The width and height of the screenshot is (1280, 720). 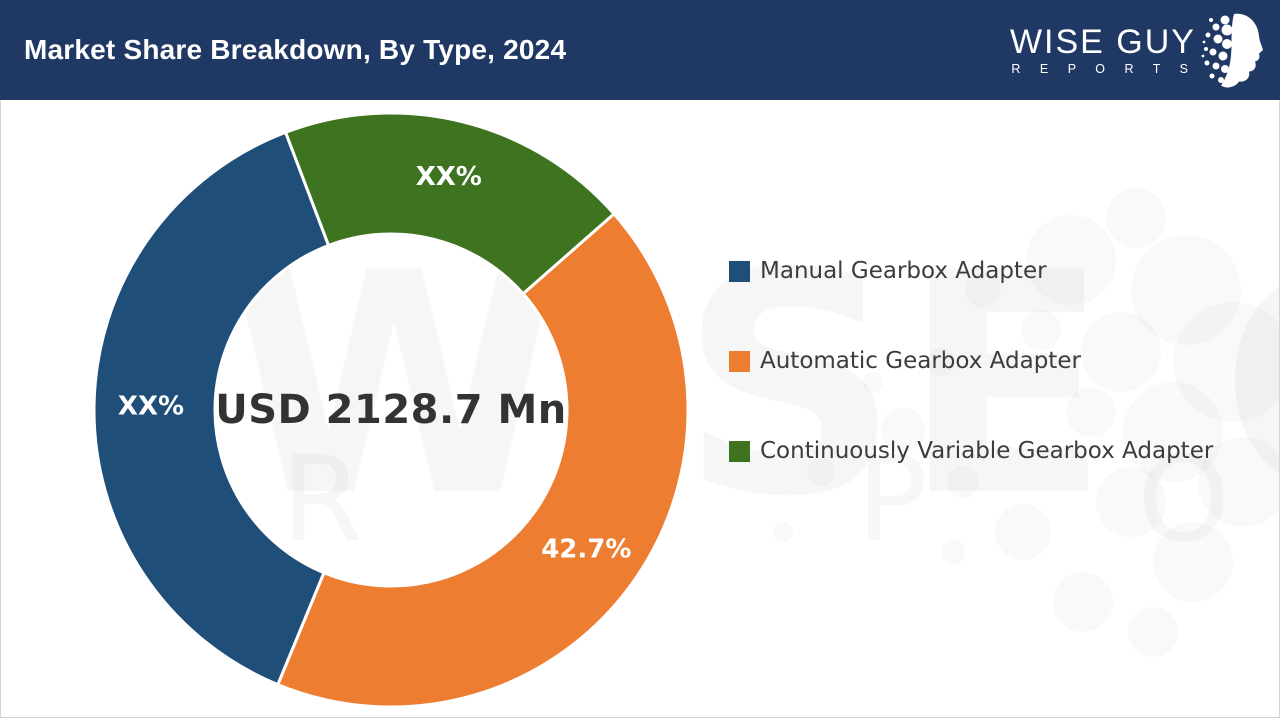 I want to click on legend-item-1: Automatic Gearbox Adapter, so click(x=971, y=361).